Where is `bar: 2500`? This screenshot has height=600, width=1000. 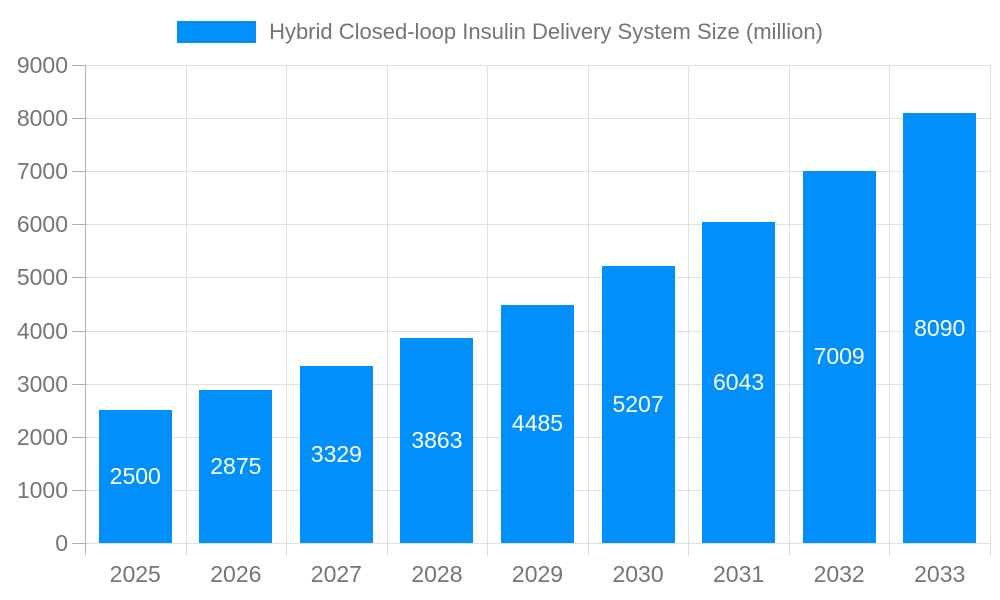
bar: 2500 is located at coordinates (135, 476).